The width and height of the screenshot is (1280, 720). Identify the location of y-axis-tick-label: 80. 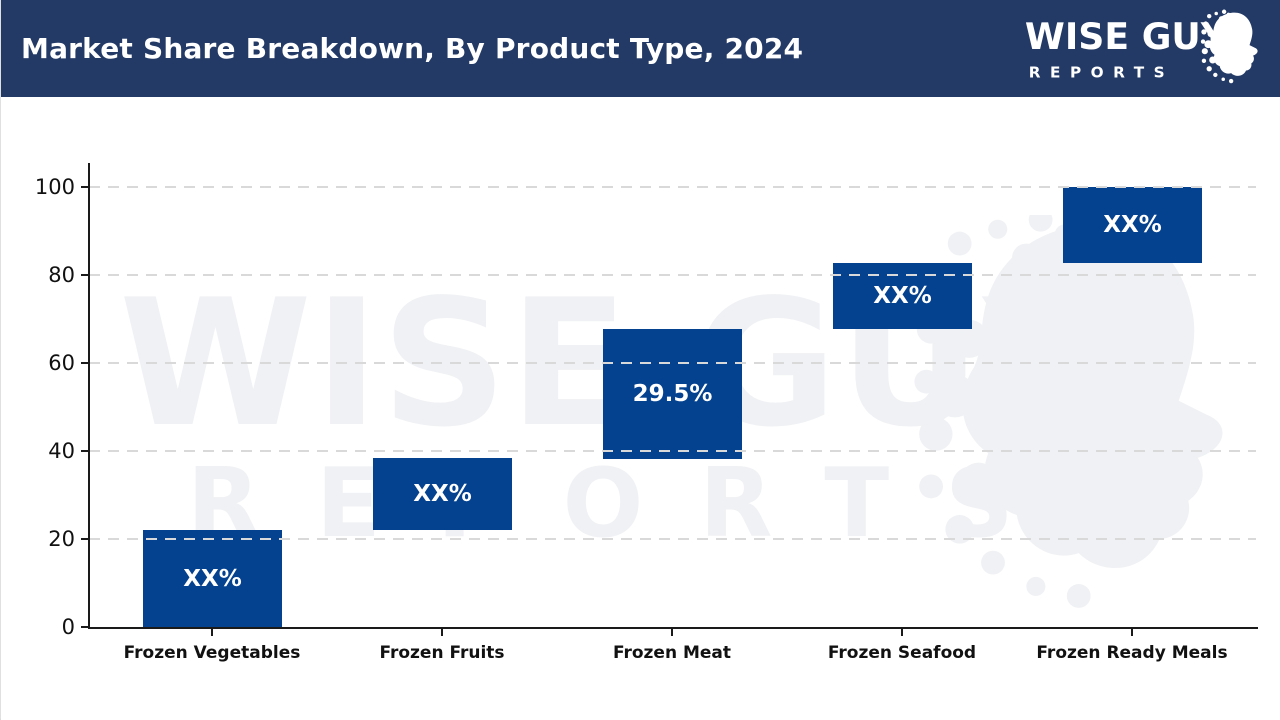
(61, 275).